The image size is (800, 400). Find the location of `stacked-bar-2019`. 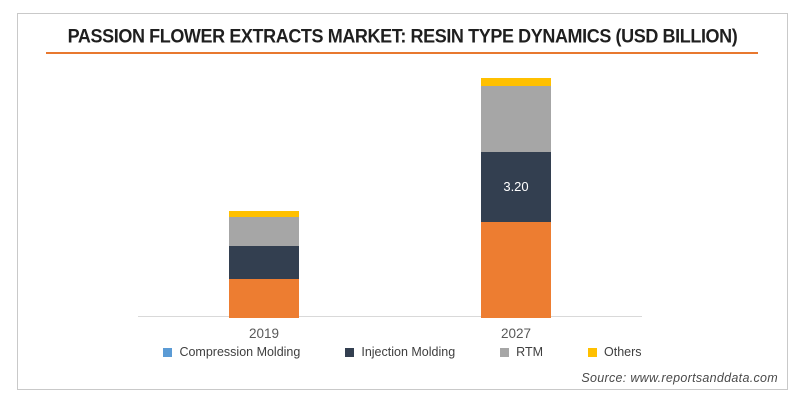

stacked-bar-2019 is located at coordinates (264, 264).